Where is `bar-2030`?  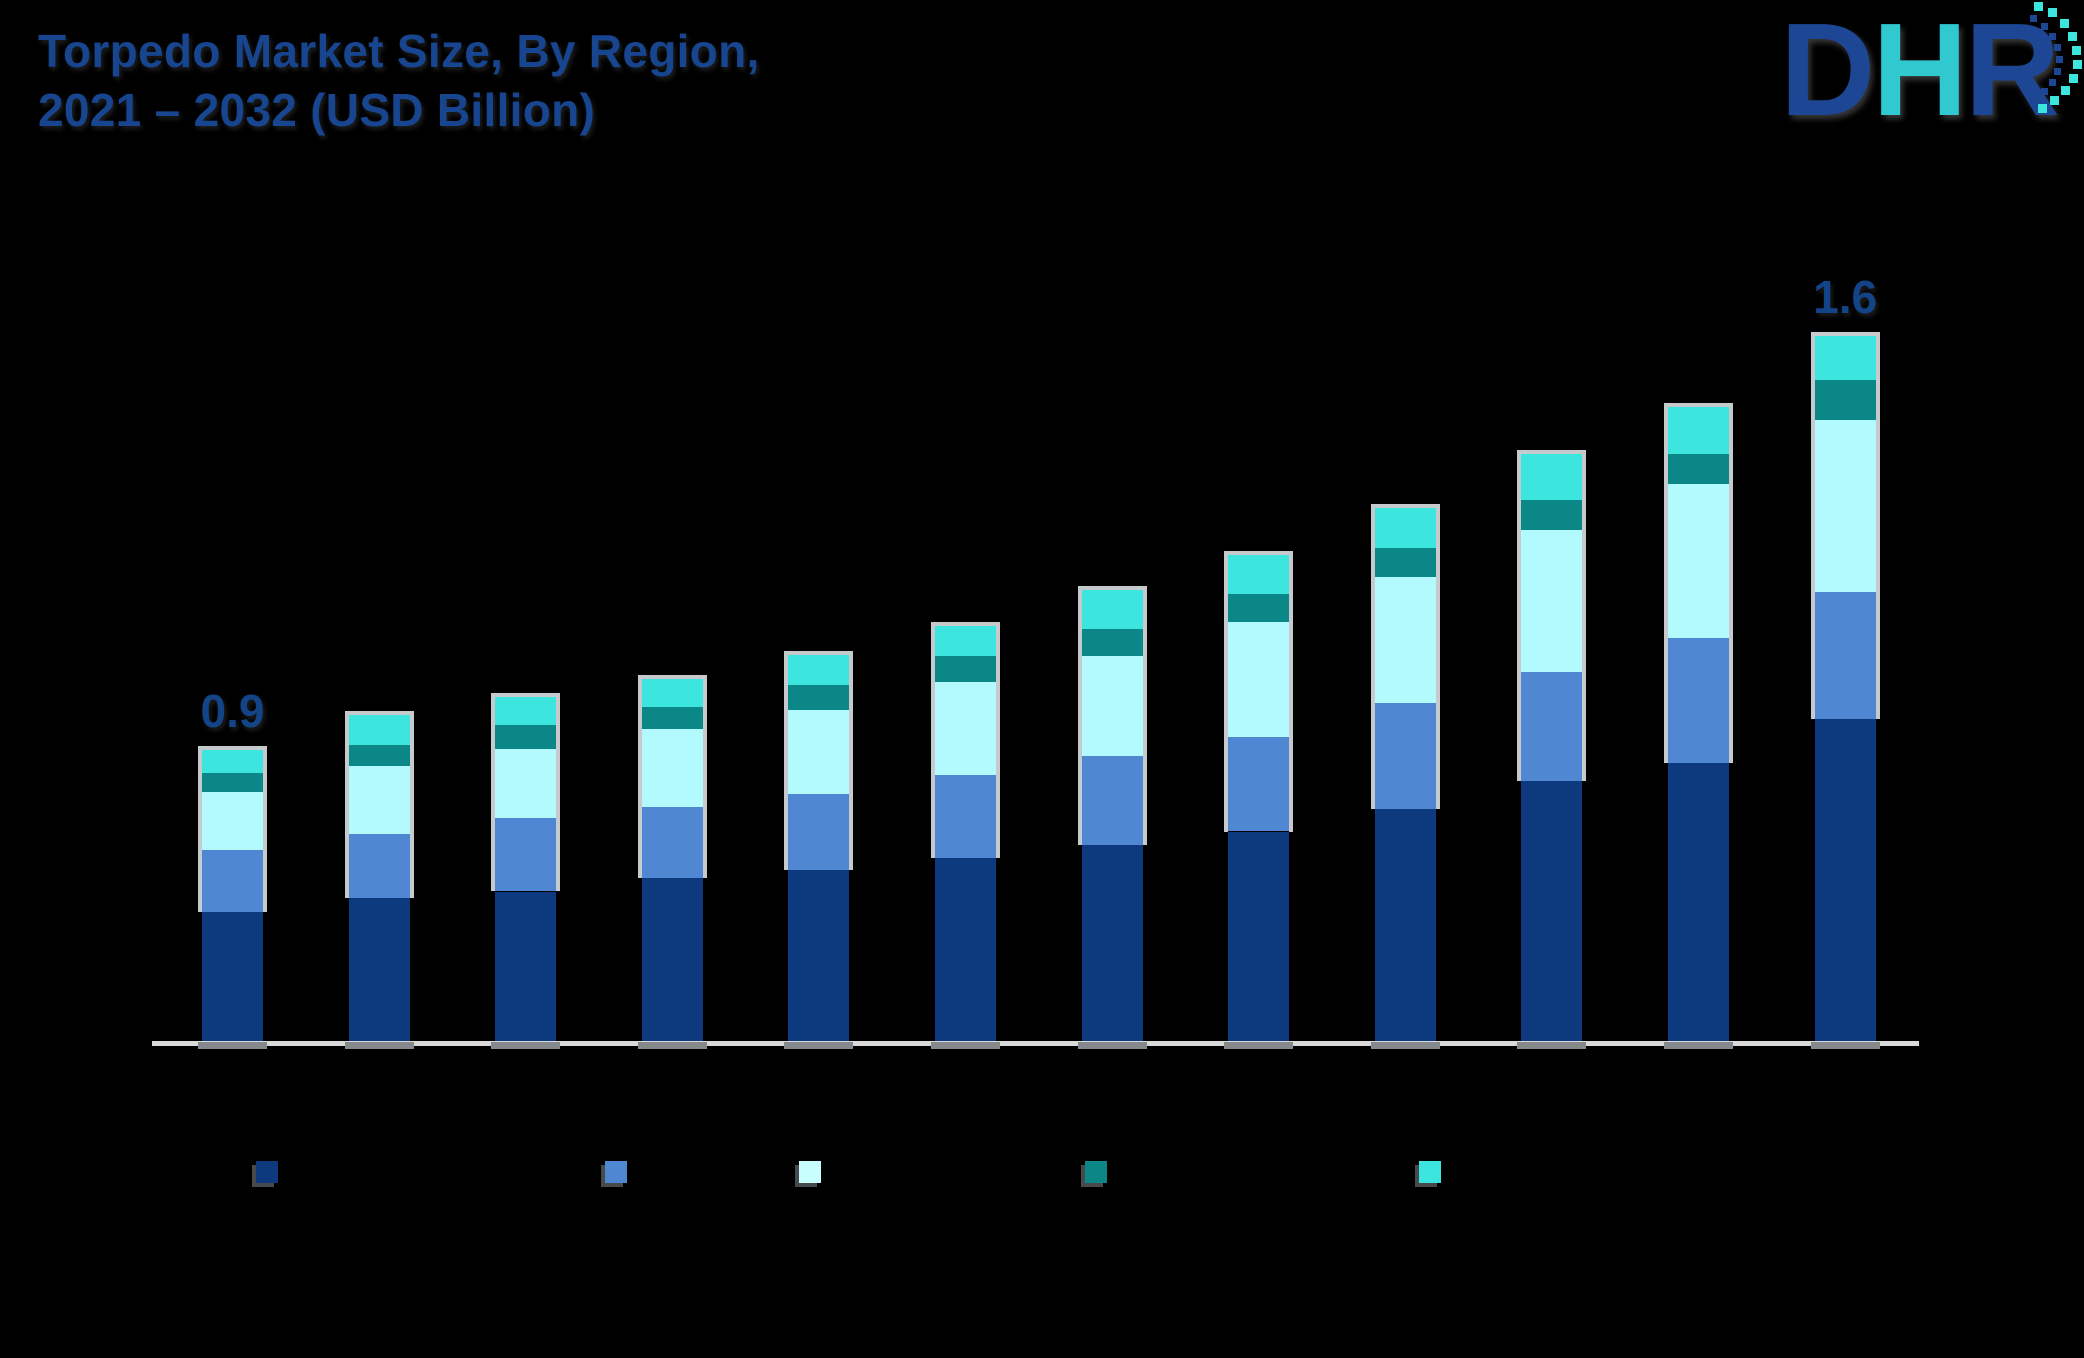 bar-2030 is located at coordinates (1552, 745).